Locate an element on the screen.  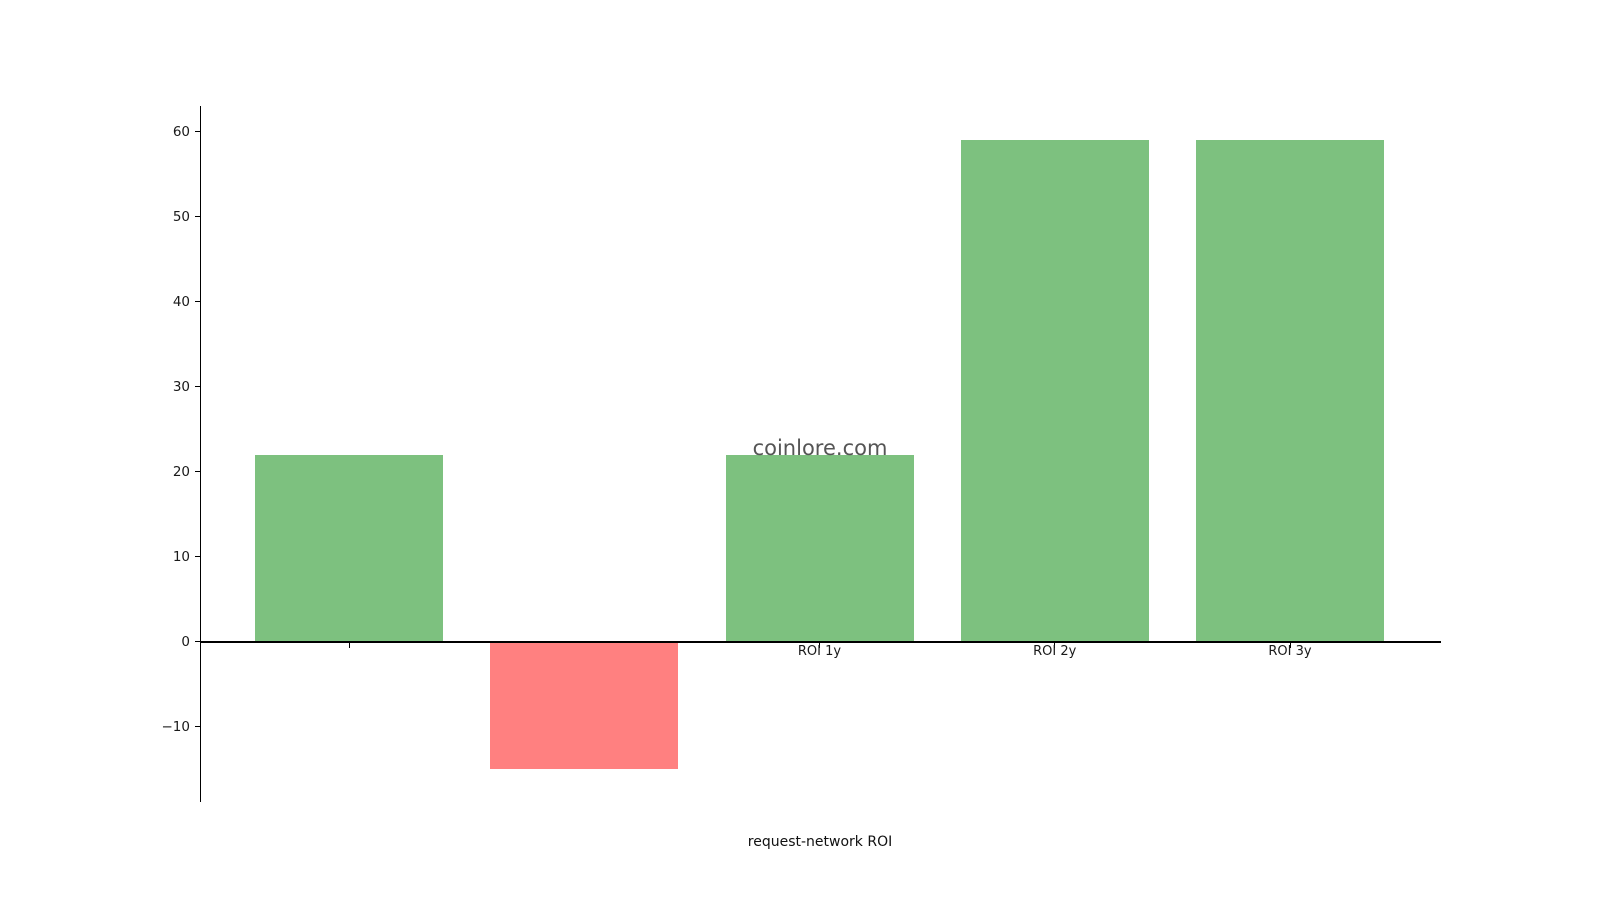
x-axis-line is located at coordinates (821, 642).